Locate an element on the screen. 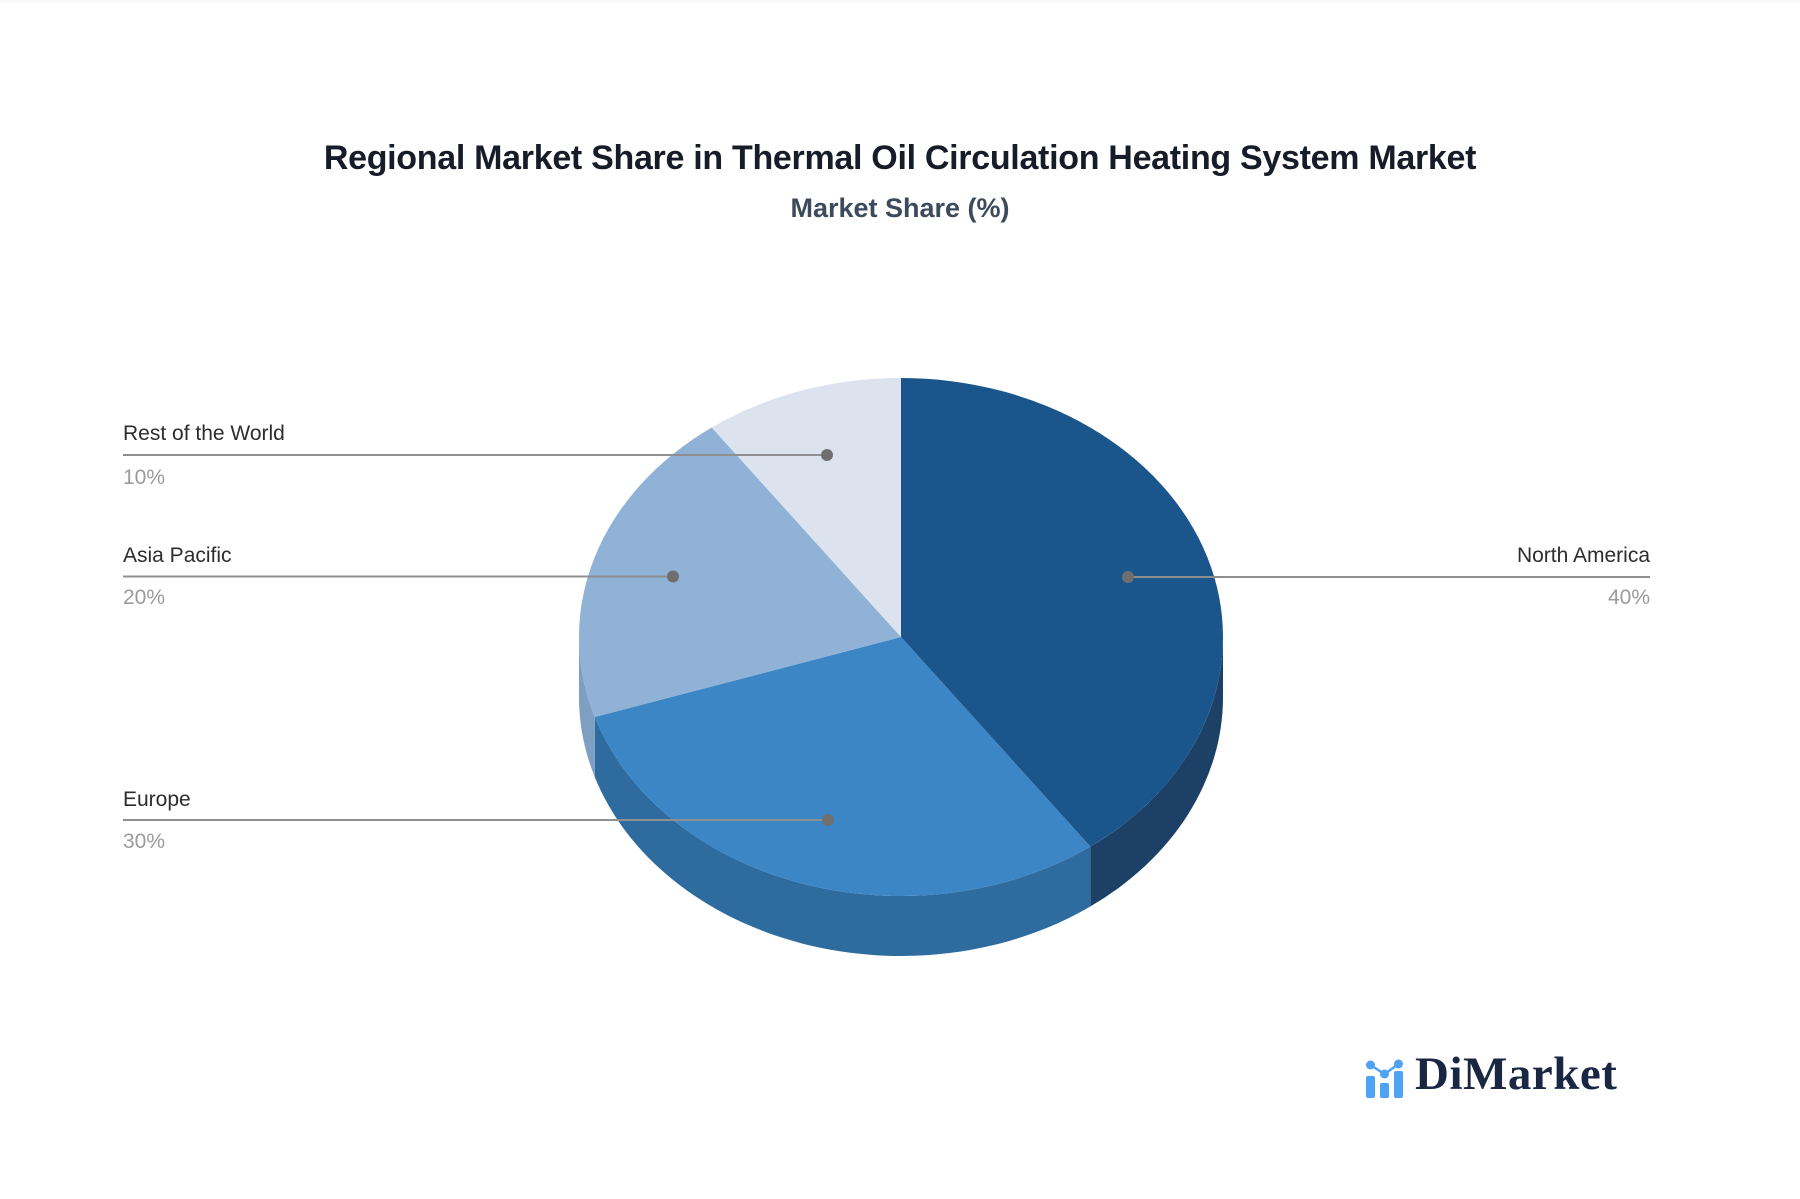 The height and width of the screenshot is (1199, 1800). slice-value-europe: 30% is located at coordinates (144, 841).